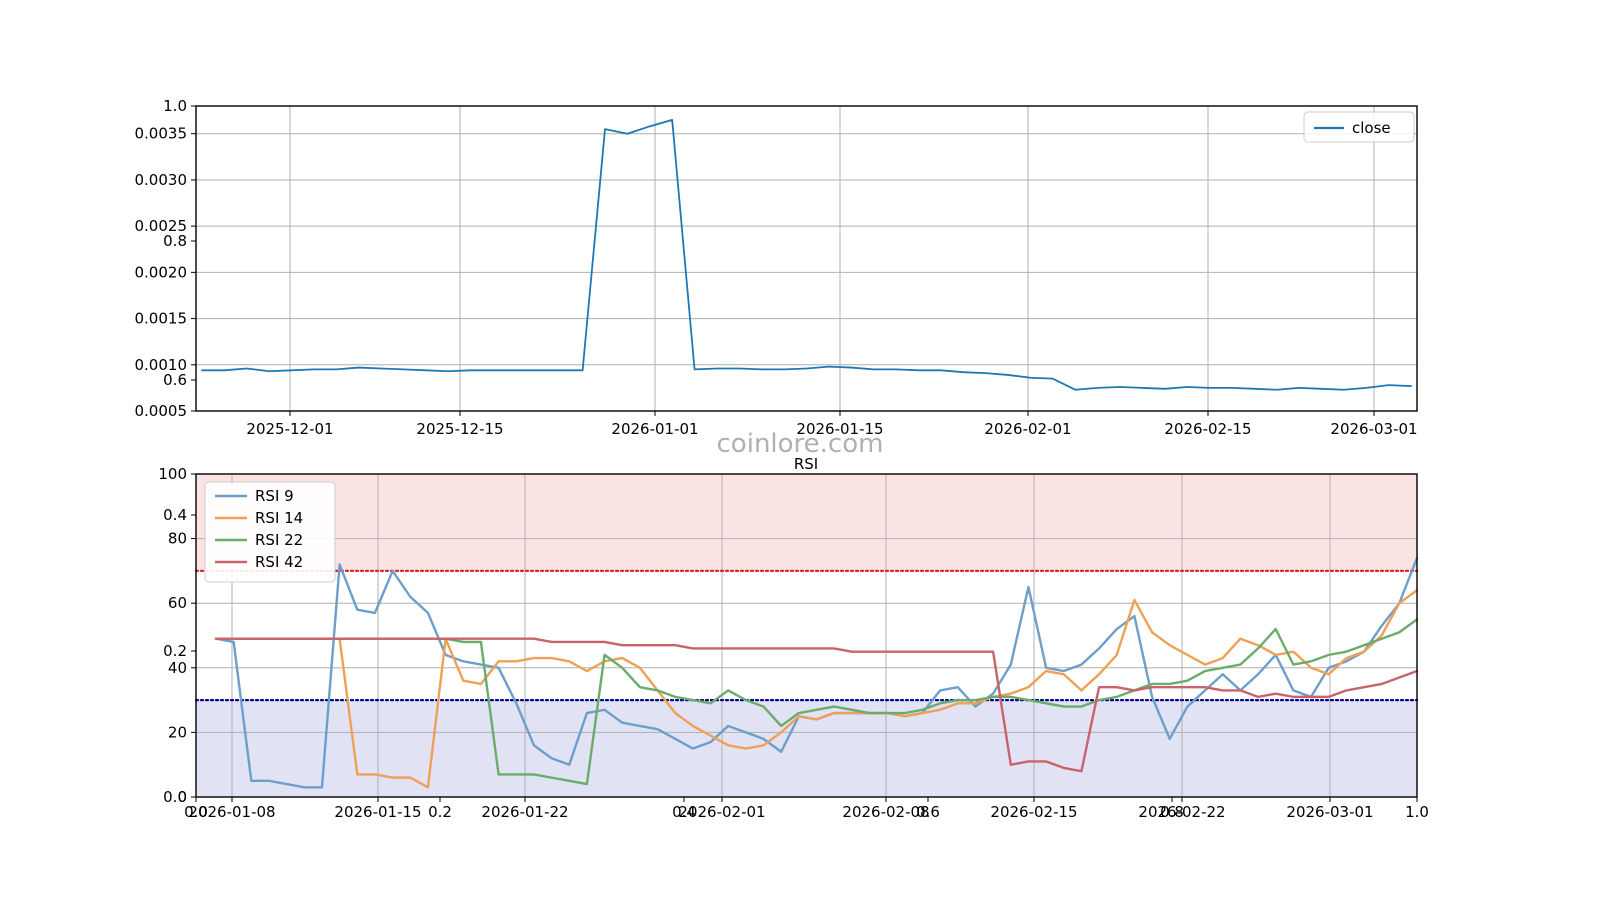 This screenshot has width=1600, height=900. Describe the element at coordinates (928, 812) in the screenshot. I see `rsi-xtick-secondary-label: 0.6` at that location.